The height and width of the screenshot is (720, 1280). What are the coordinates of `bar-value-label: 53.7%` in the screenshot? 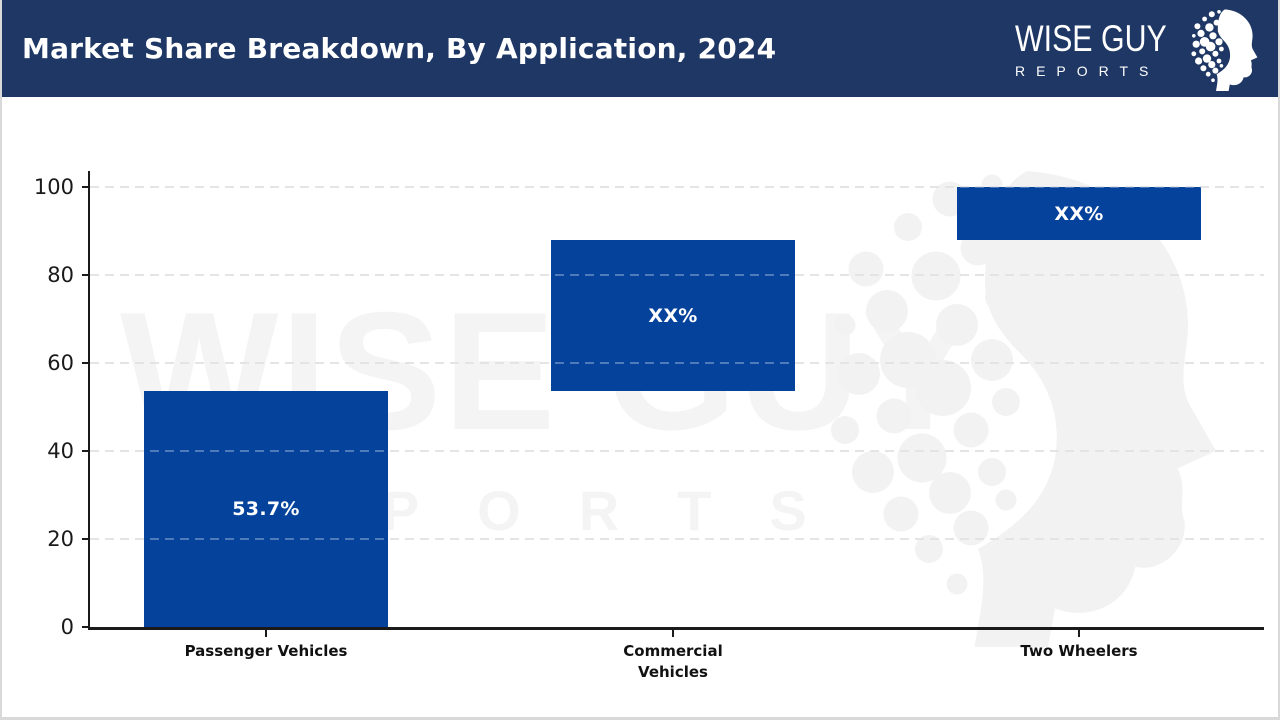 It's located at (266, 509).